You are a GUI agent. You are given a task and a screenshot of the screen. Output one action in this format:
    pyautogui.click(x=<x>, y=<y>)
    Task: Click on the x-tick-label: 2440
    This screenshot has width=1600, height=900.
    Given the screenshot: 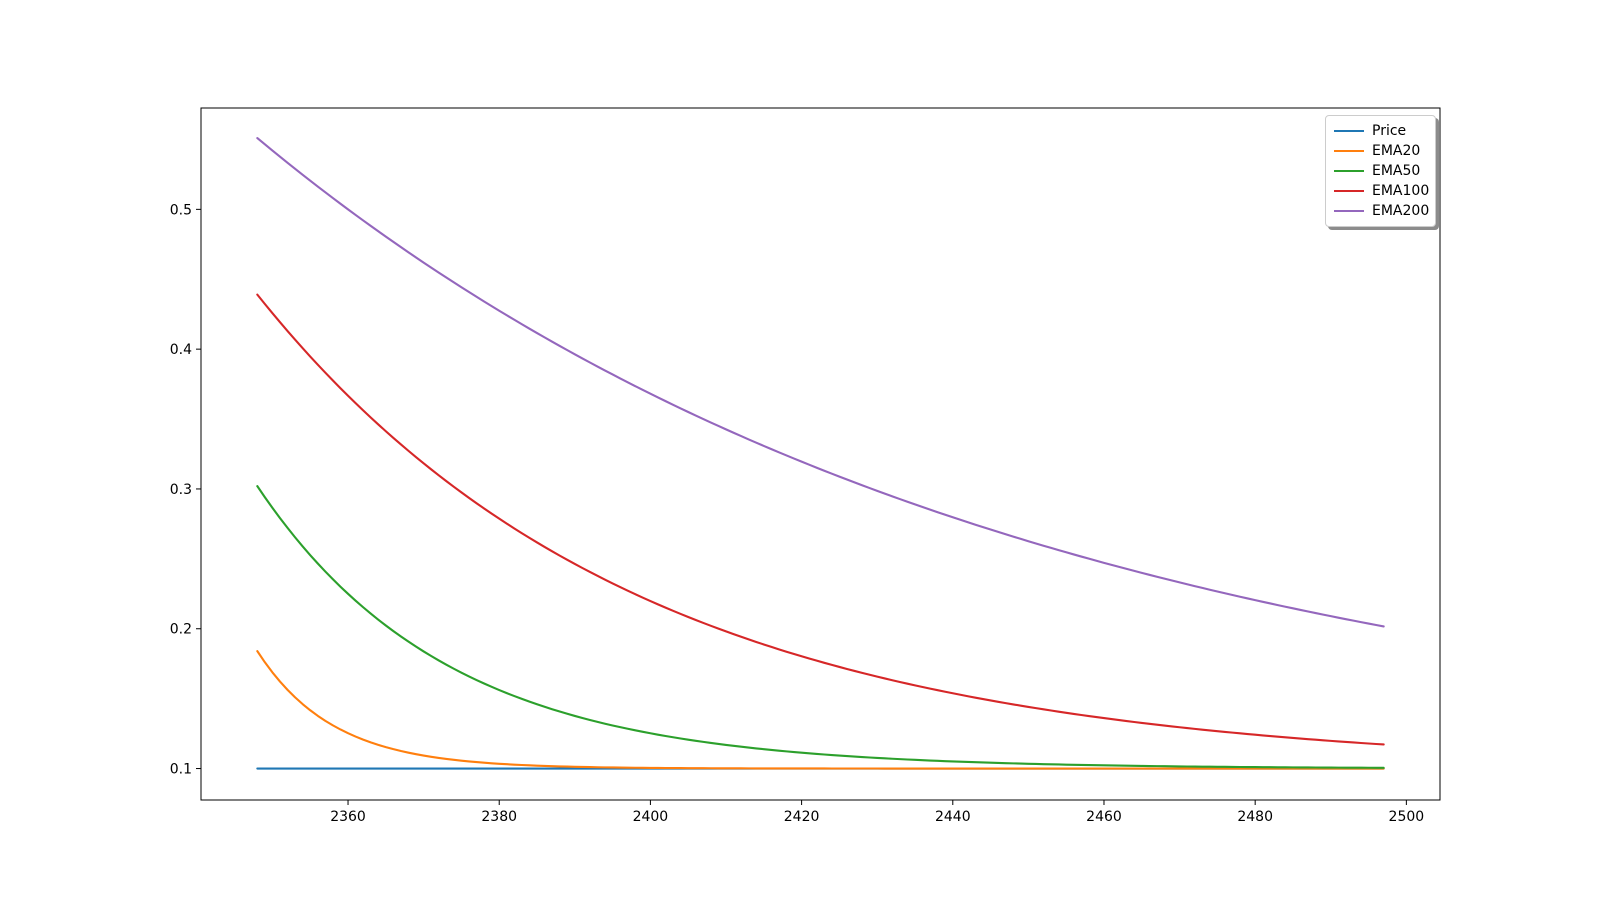 What is the action you would take?
    pyautogui.click(x=953, y=817)
    